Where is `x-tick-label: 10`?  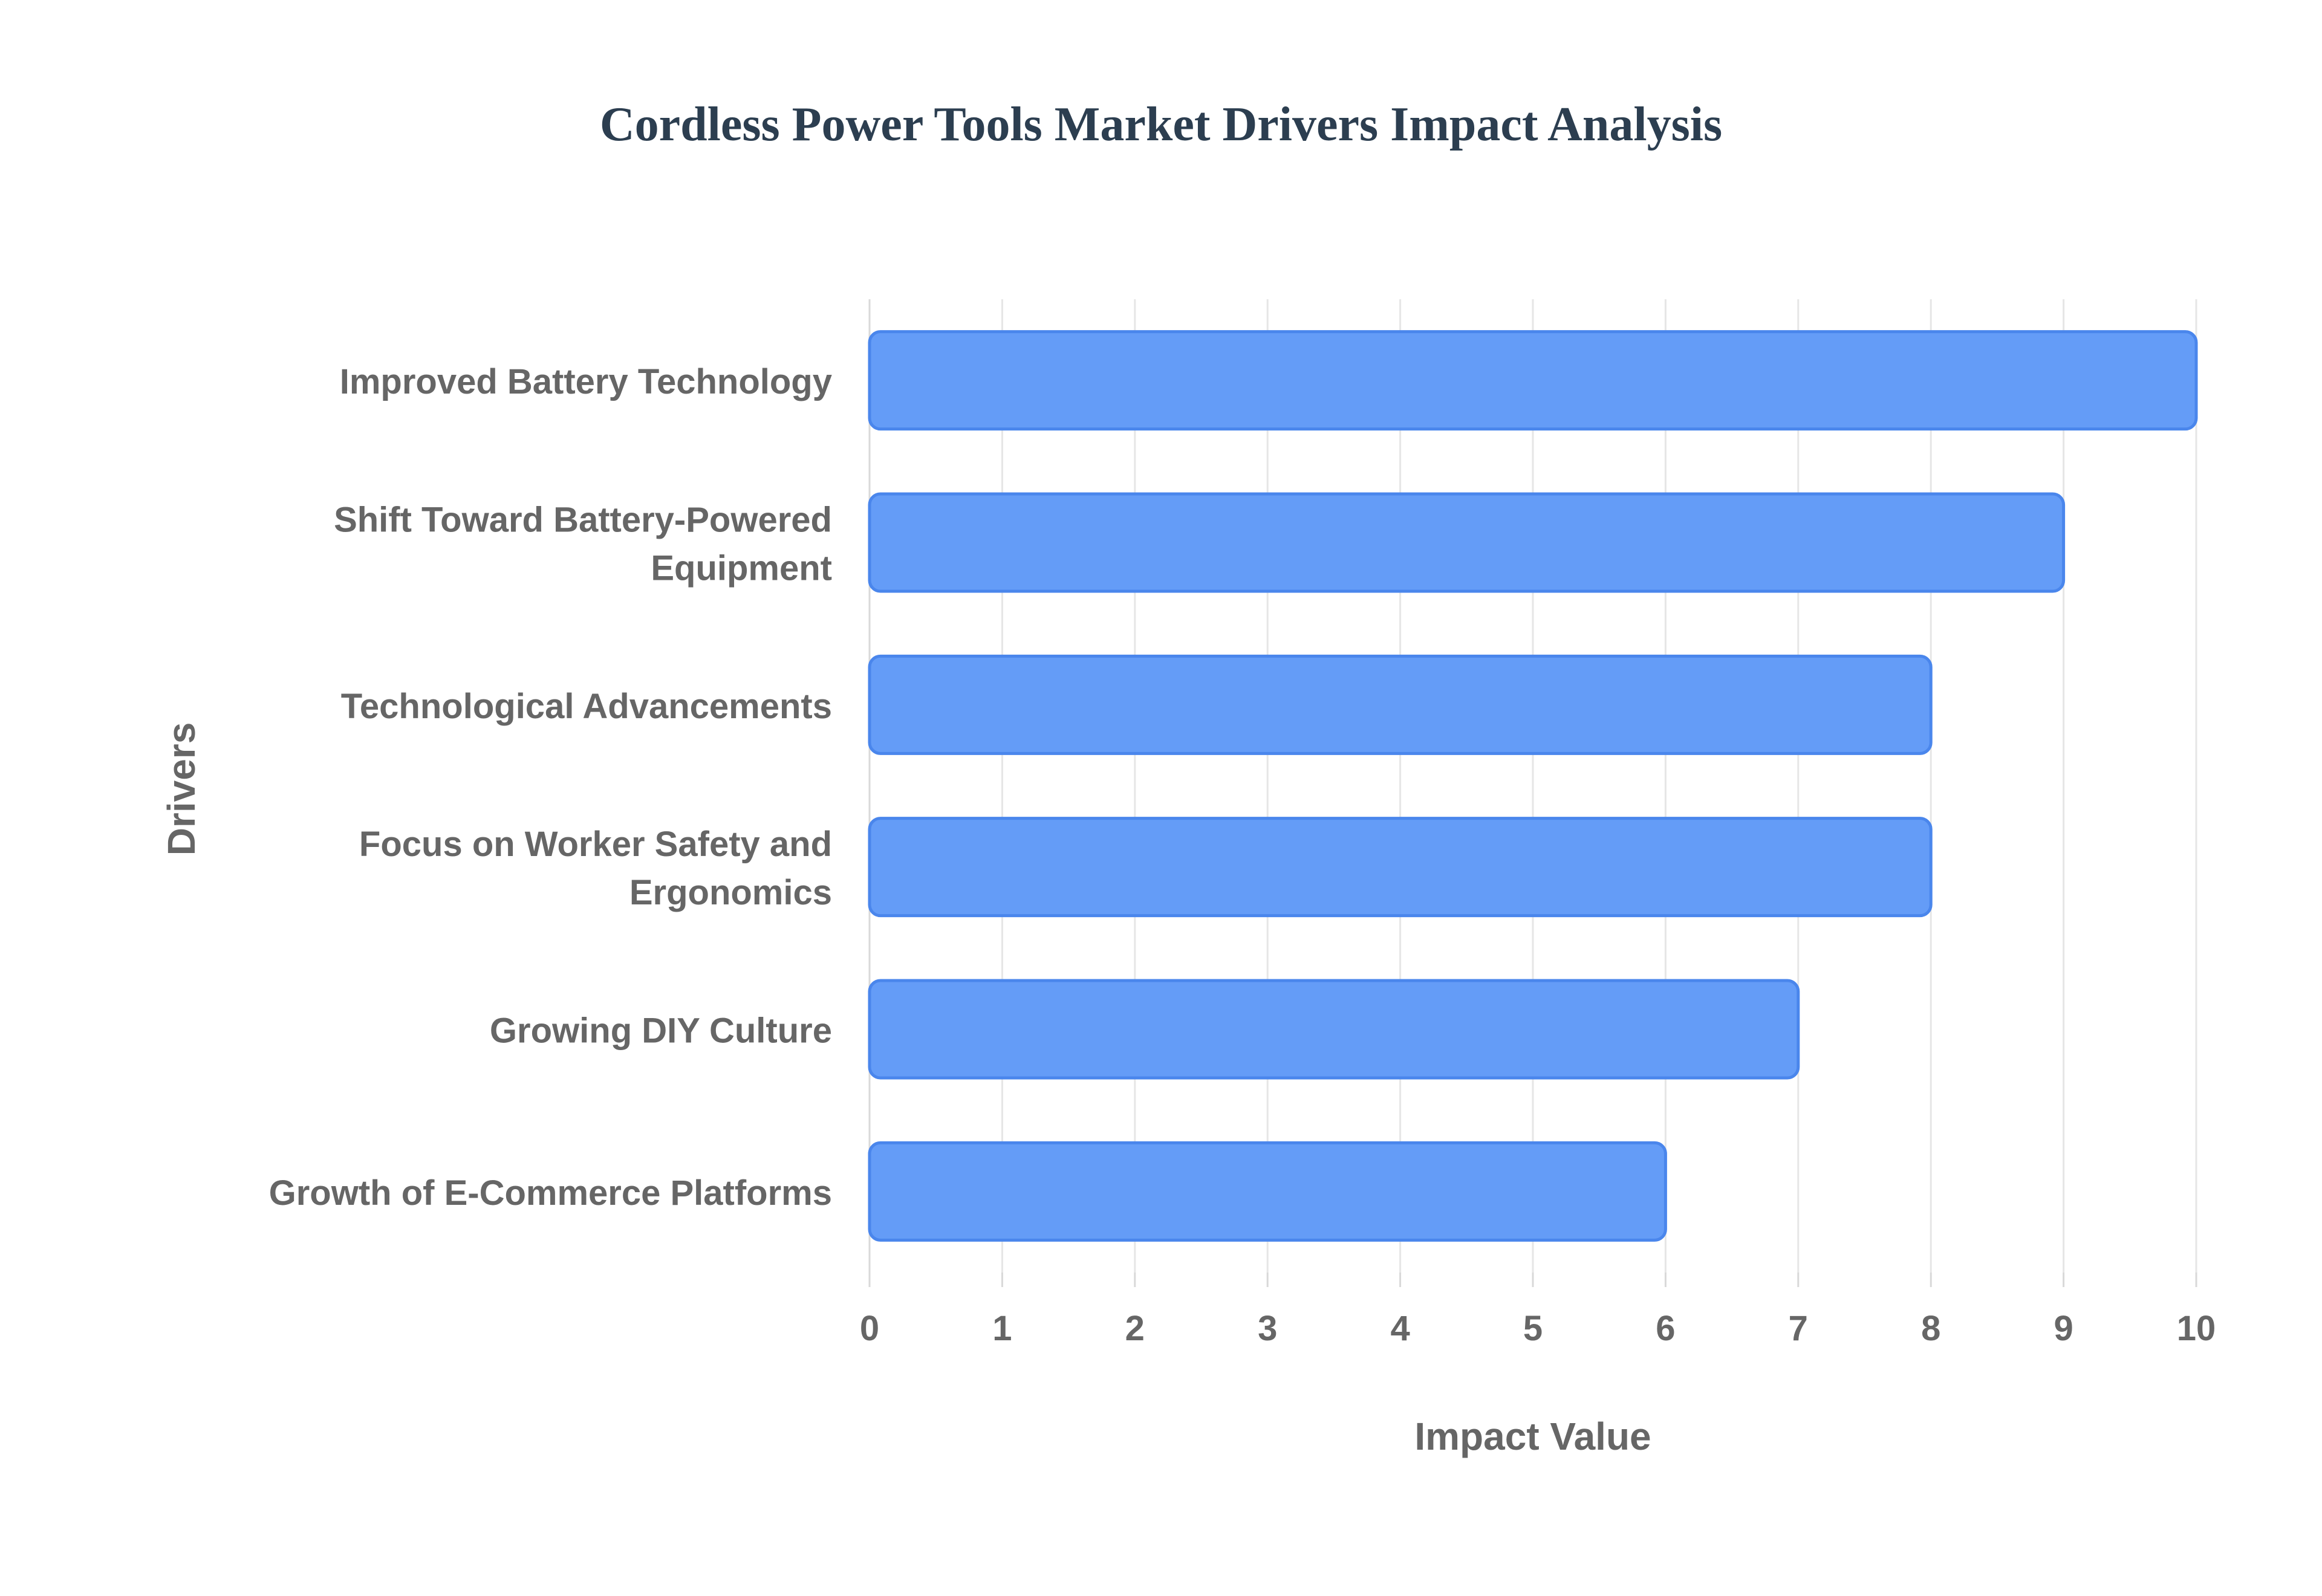 x-tick-label: 10 is located at coordinates (2196, 1328).